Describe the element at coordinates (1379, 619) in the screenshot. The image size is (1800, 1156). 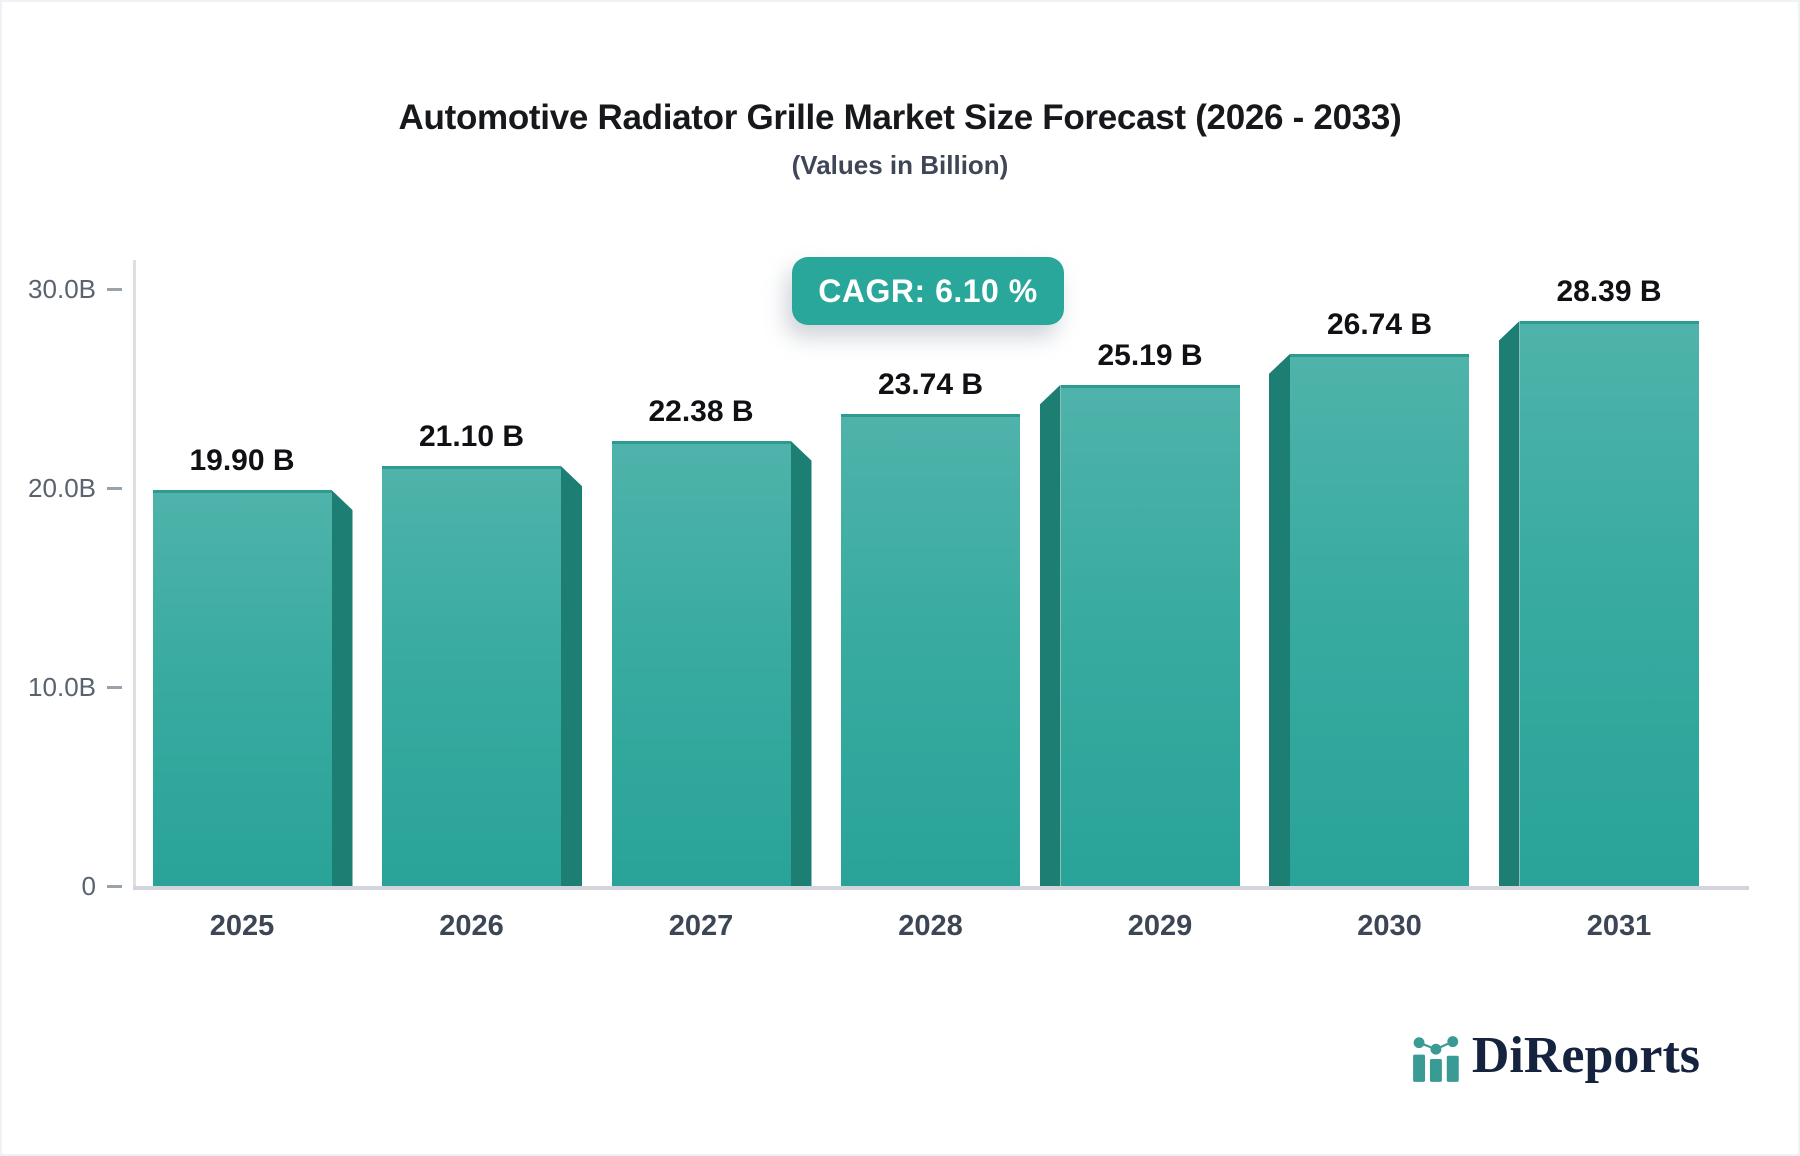
I see `bar-2030` at that location.